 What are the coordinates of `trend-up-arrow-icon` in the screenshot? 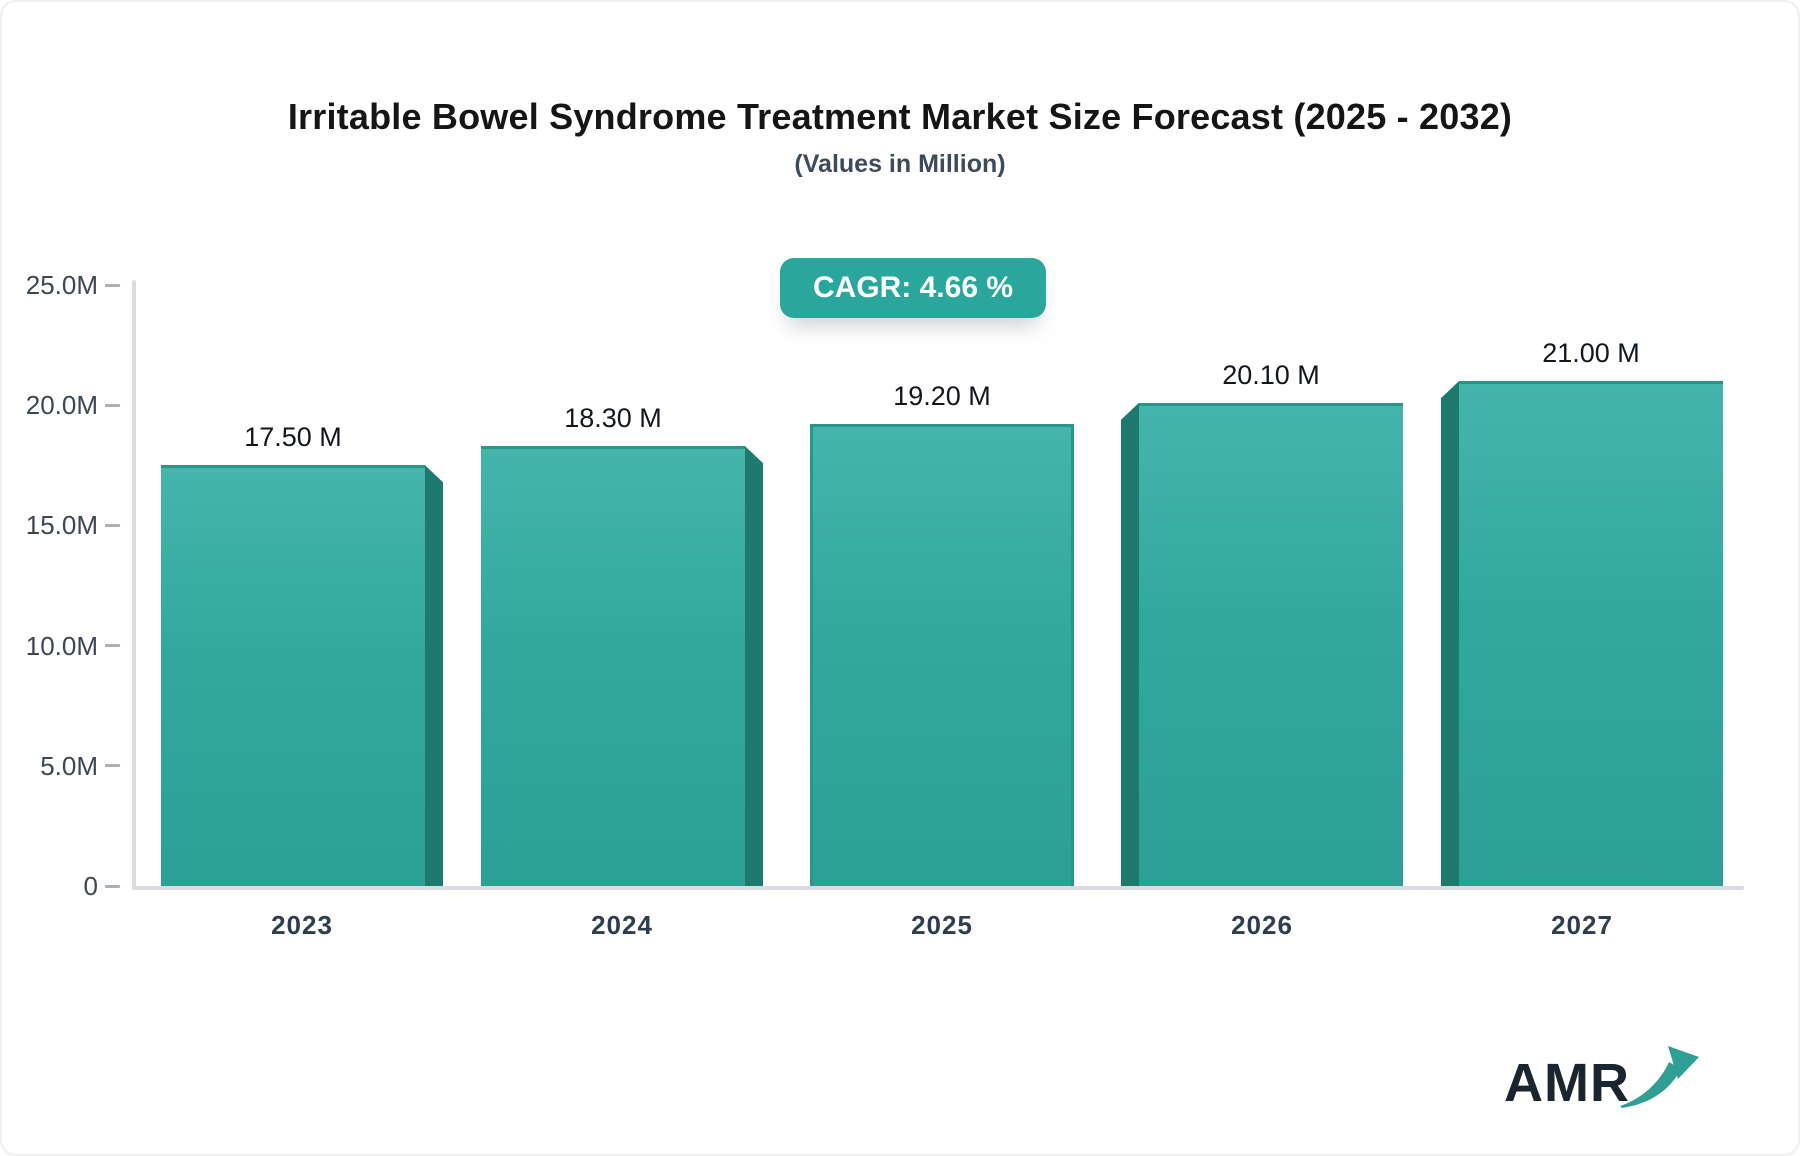 It's located at (1659, 1077).